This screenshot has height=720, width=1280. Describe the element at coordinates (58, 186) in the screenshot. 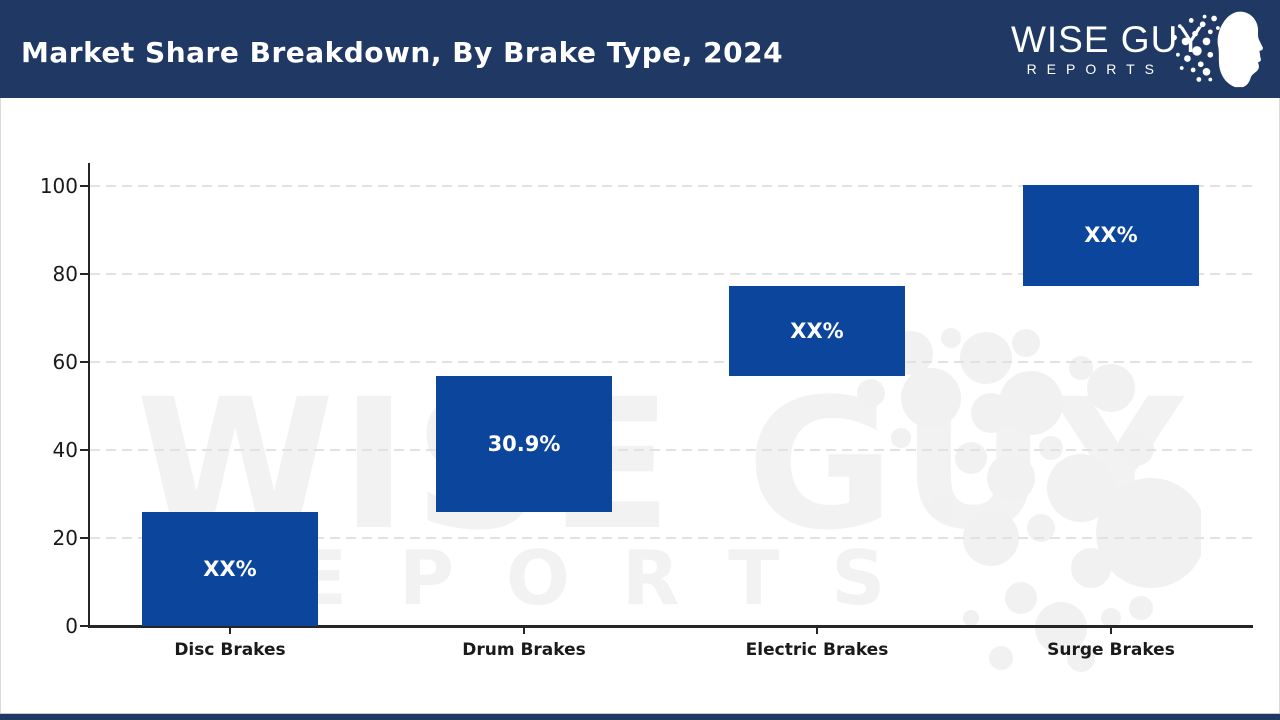

I see `ytick-label-100: 100` at that location.